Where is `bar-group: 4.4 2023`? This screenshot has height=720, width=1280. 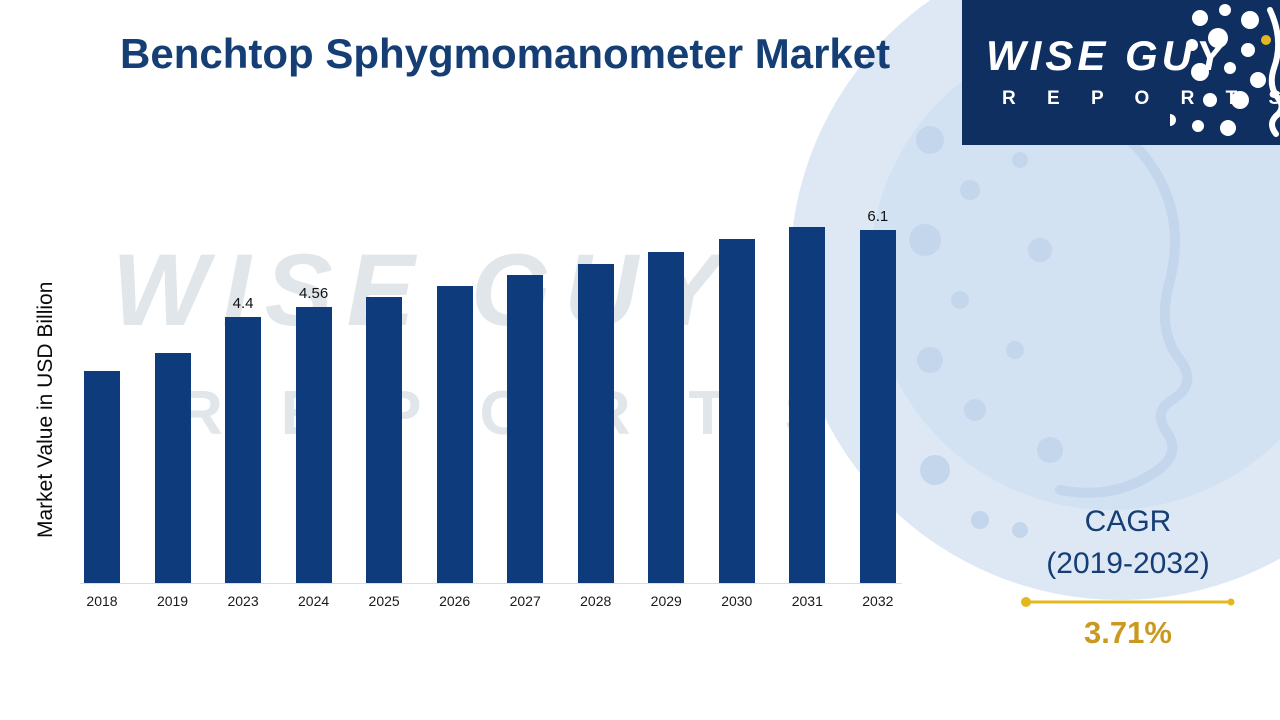 bar-group: 4.4 2023 is located at coordinates (243, 408).